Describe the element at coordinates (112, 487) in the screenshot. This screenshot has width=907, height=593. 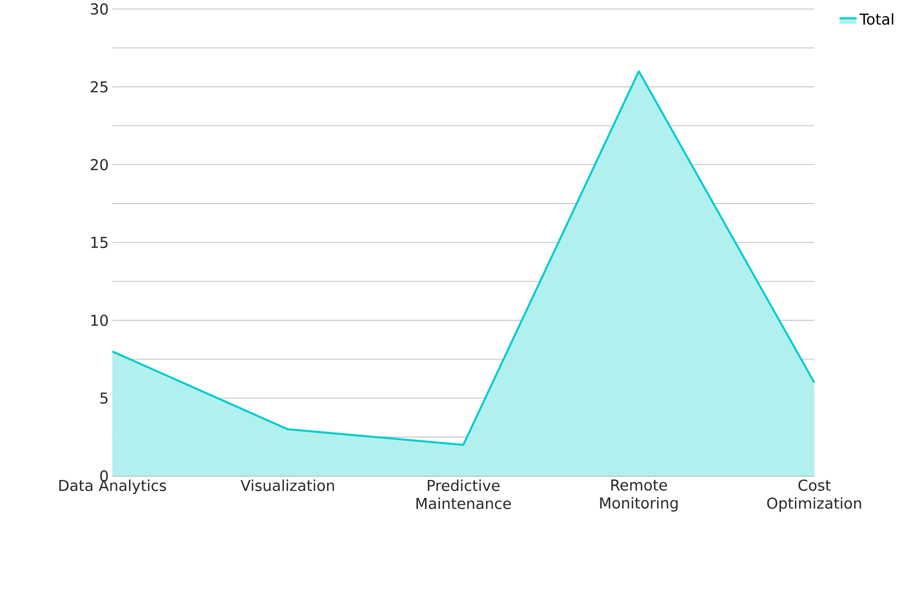
I see `x-tick-label: Data Analytics` at that location.